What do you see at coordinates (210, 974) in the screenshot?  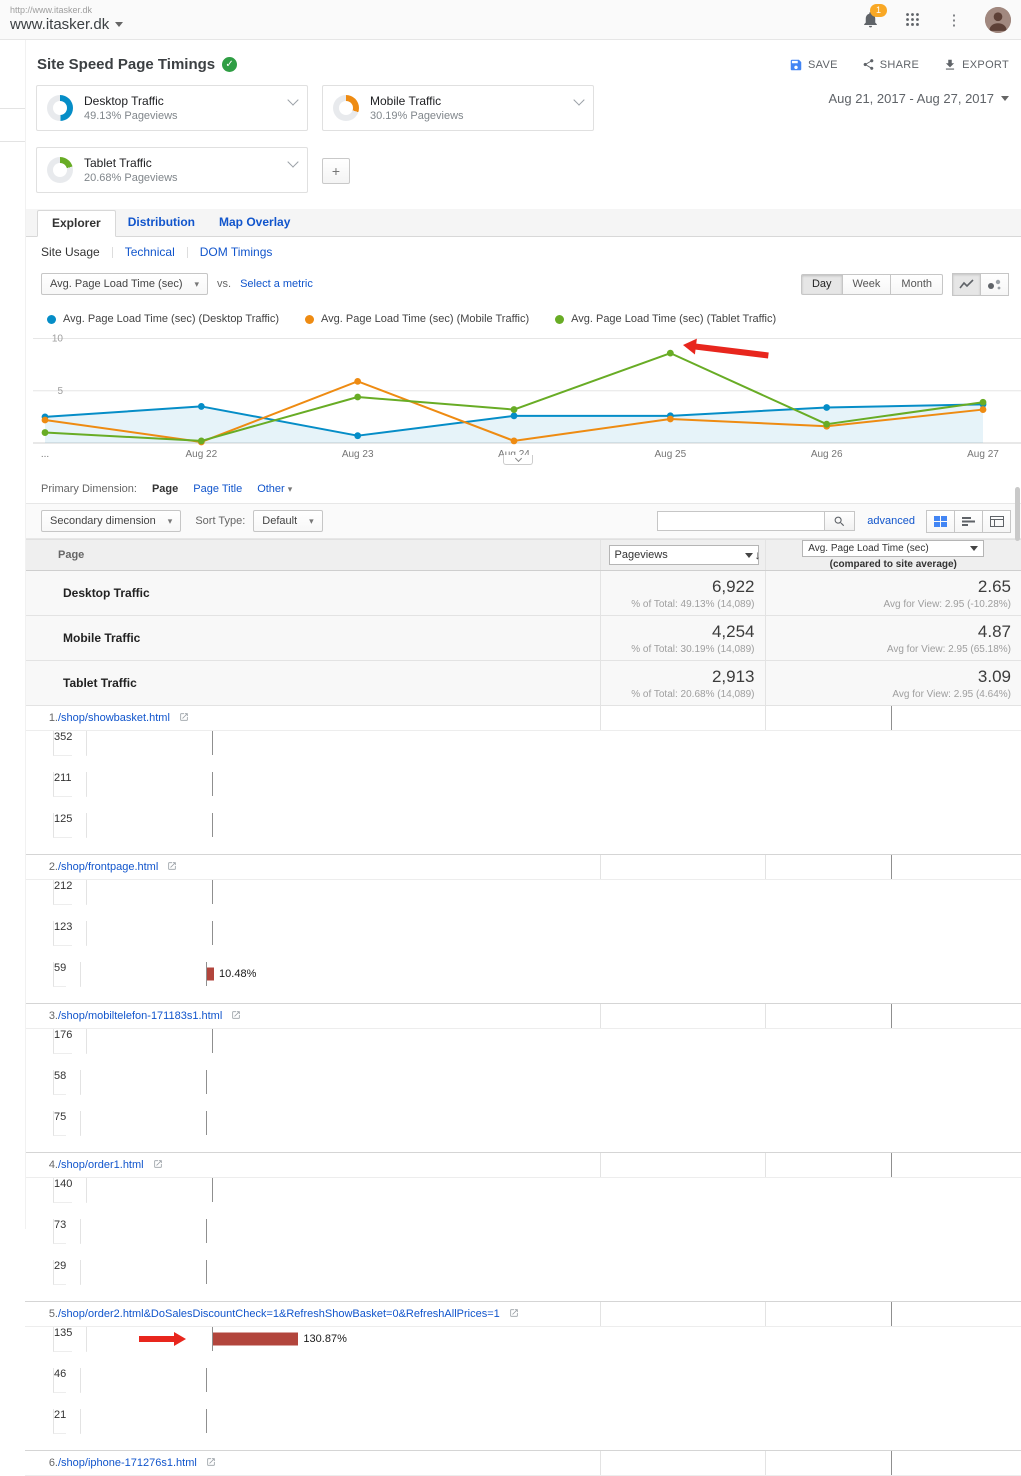 I see `comparison-bar` at bounding box center [210, 974].